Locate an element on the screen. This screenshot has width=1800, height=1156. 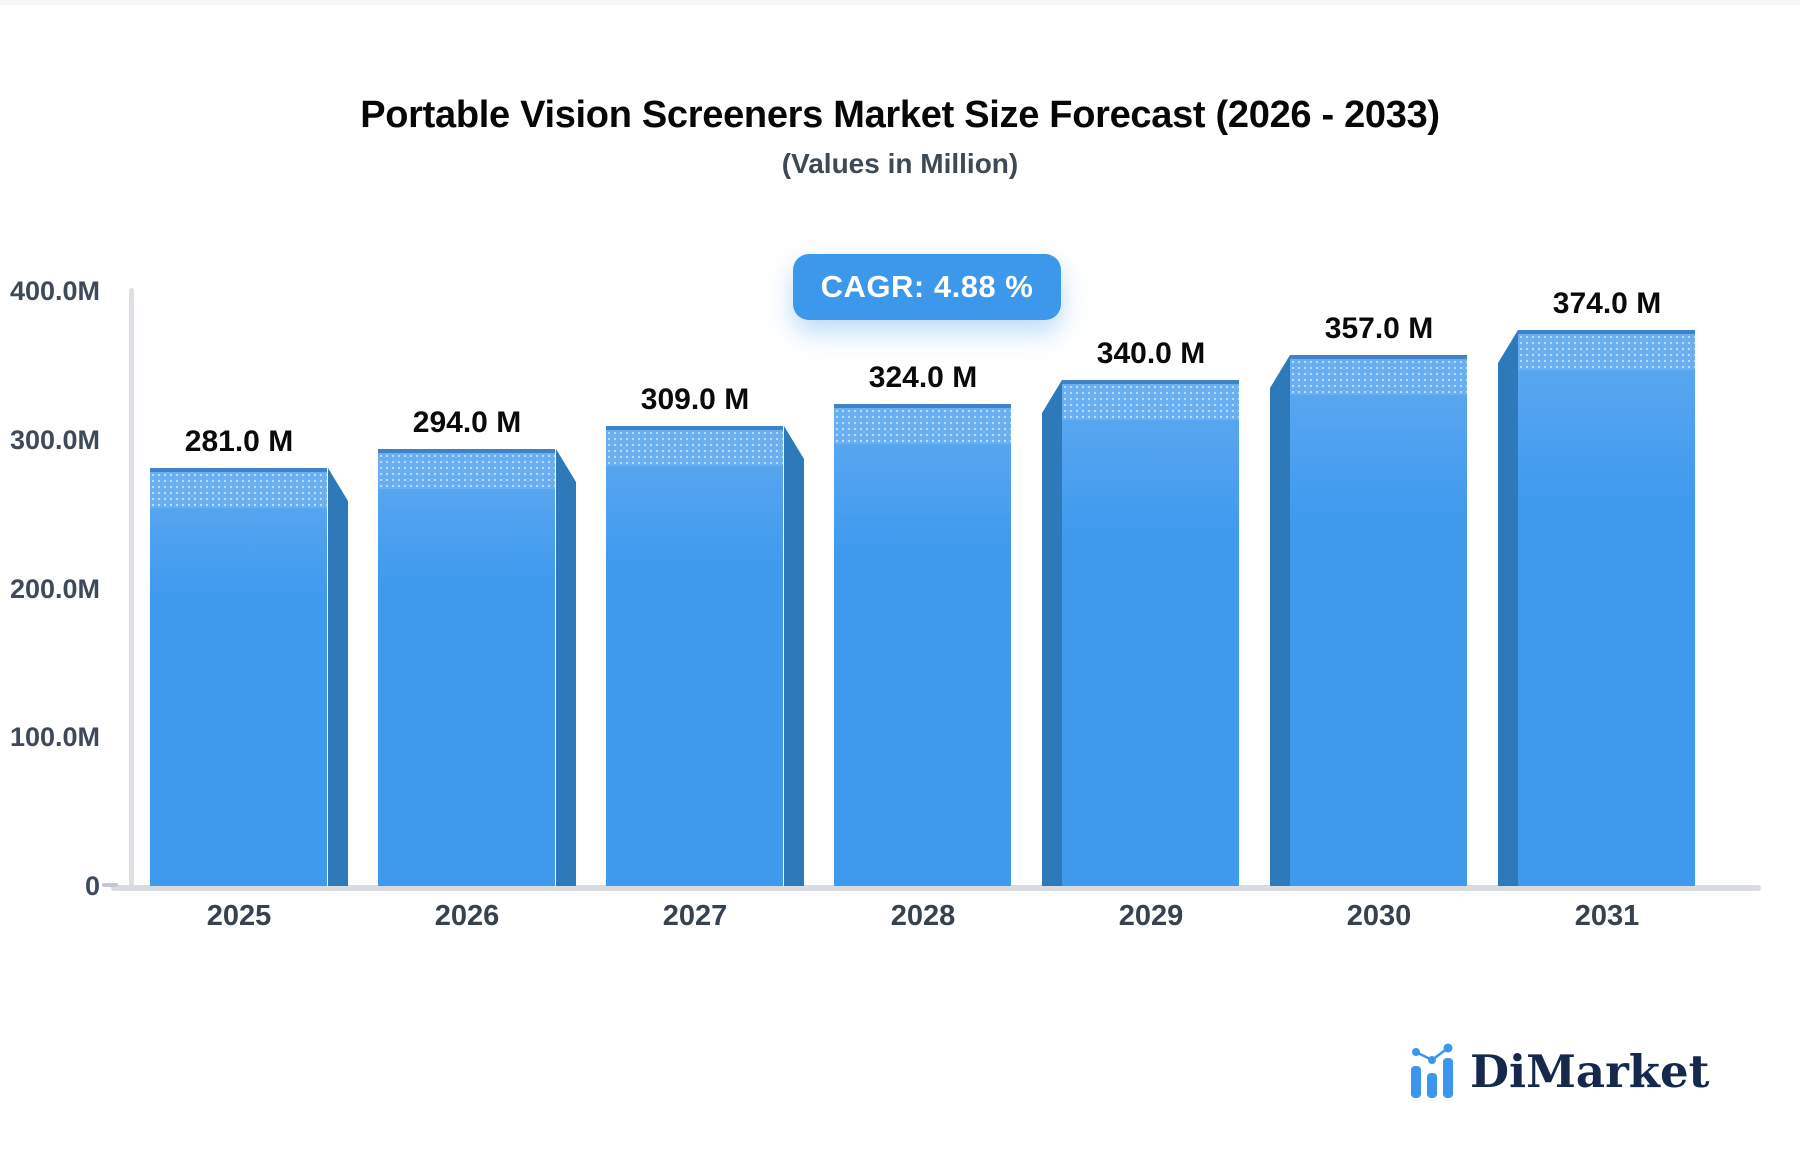
y-axis-tick-label: 0 is located at coordinates (92, 886).